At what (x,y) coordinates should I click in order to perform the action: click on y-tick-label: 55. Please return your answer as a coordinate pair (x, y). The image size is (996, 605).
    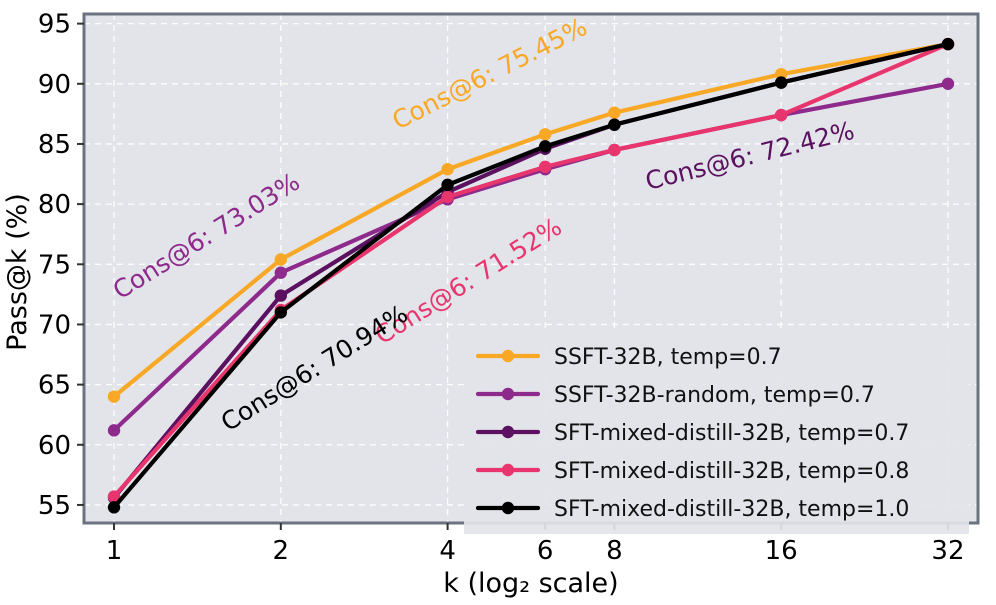
    Looking at the image, I should click on (54, 506).